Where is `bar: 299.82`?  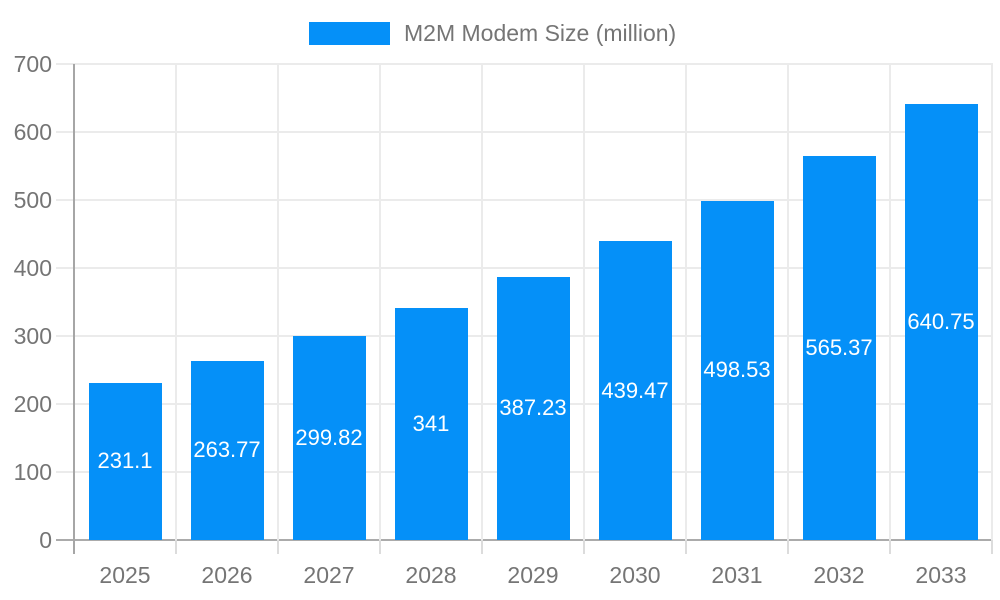 bar: 299.82 is located at coordinates (329, 438).